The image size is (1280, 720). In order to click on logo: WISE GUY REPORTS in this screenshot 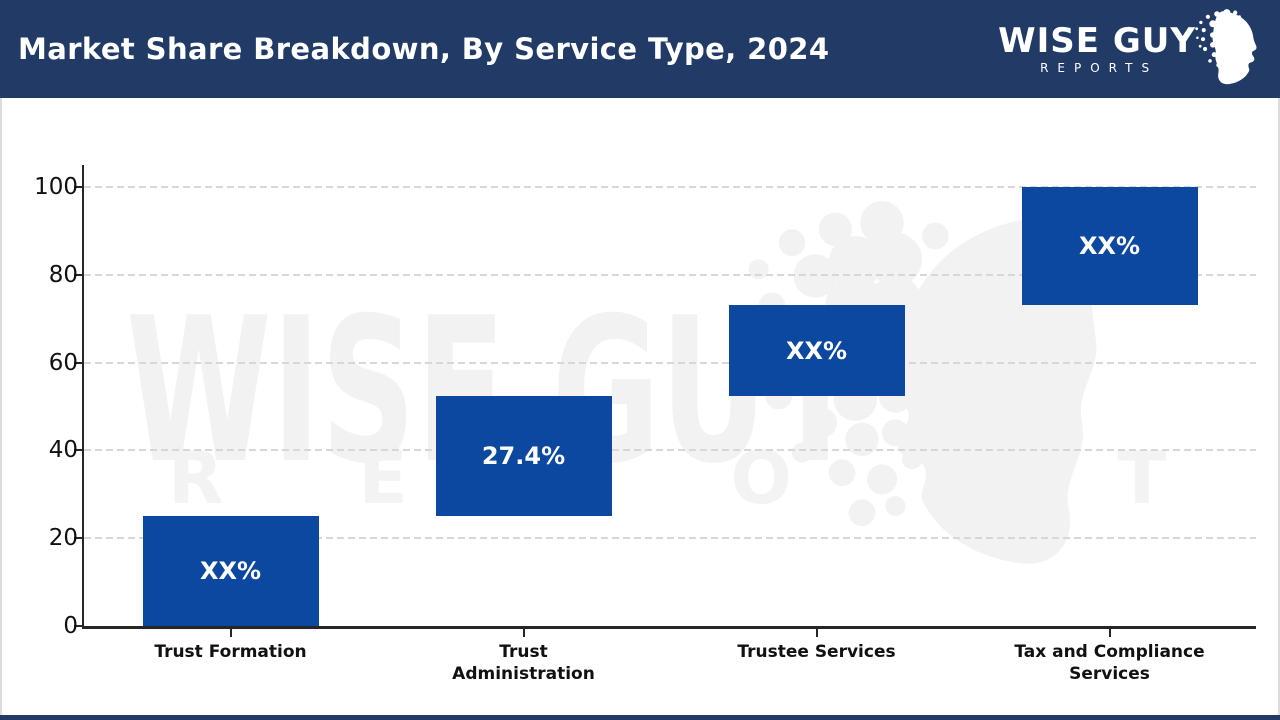, I will do `click(1132, 49)`.